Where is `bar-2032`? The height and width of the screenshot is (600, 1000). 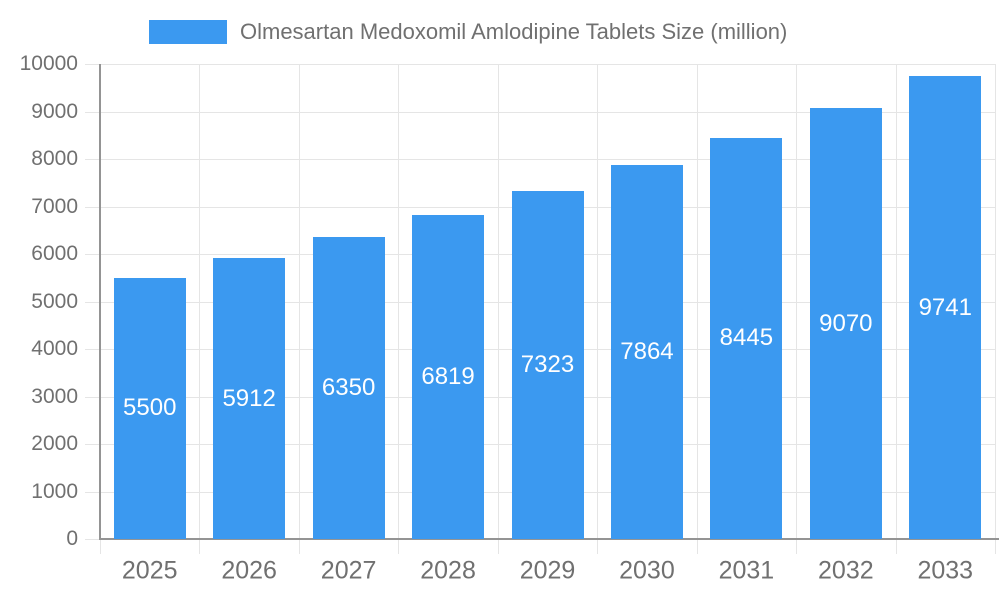 bar-2032 is located at coordinates (845, 323).